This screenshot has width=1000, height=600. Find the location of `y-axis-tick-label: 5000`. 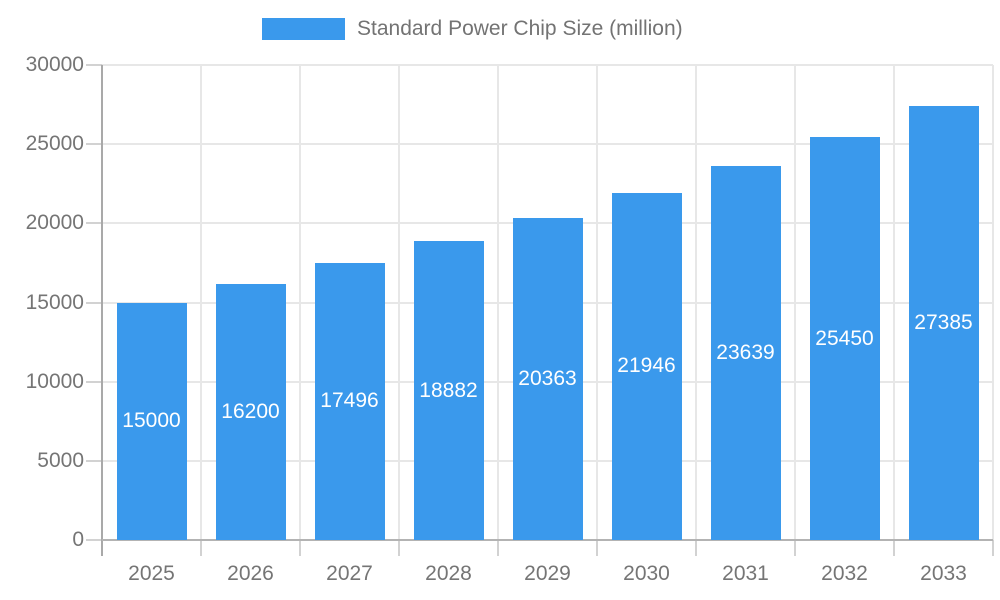

y-axis-tick-label: 5000 is located at coordinates (60, 460).